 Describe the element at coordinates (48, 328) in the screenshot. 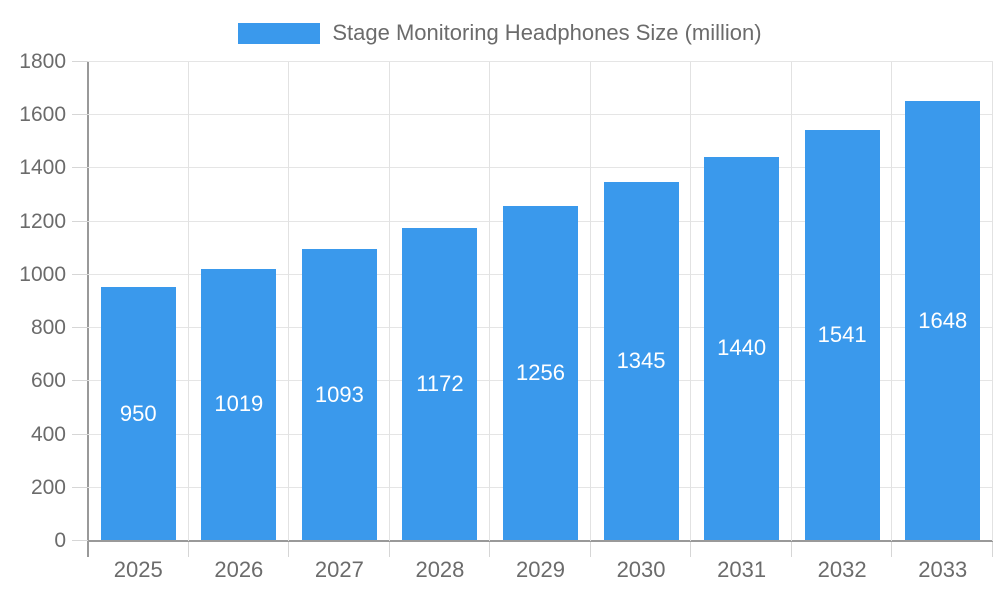

I see `y-axis-label: 800` at that location.